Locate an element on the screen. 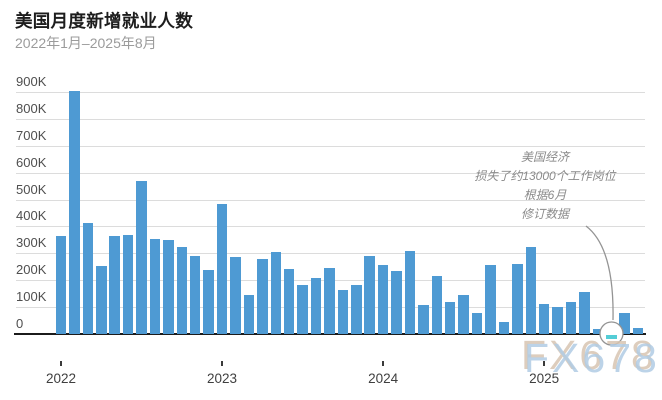  x-tick-2022 is located at coordinates (61, 363).